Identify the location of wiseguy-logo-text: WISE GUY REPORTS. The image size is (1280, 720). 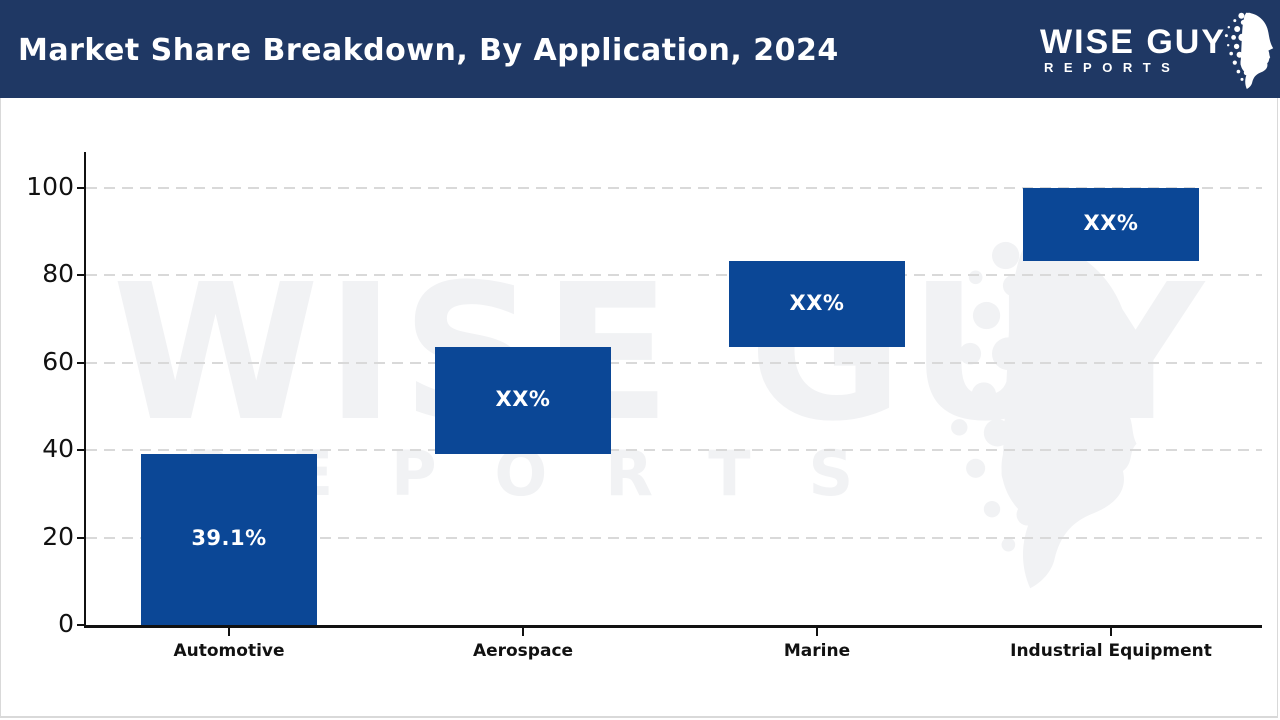
(1133, 50).